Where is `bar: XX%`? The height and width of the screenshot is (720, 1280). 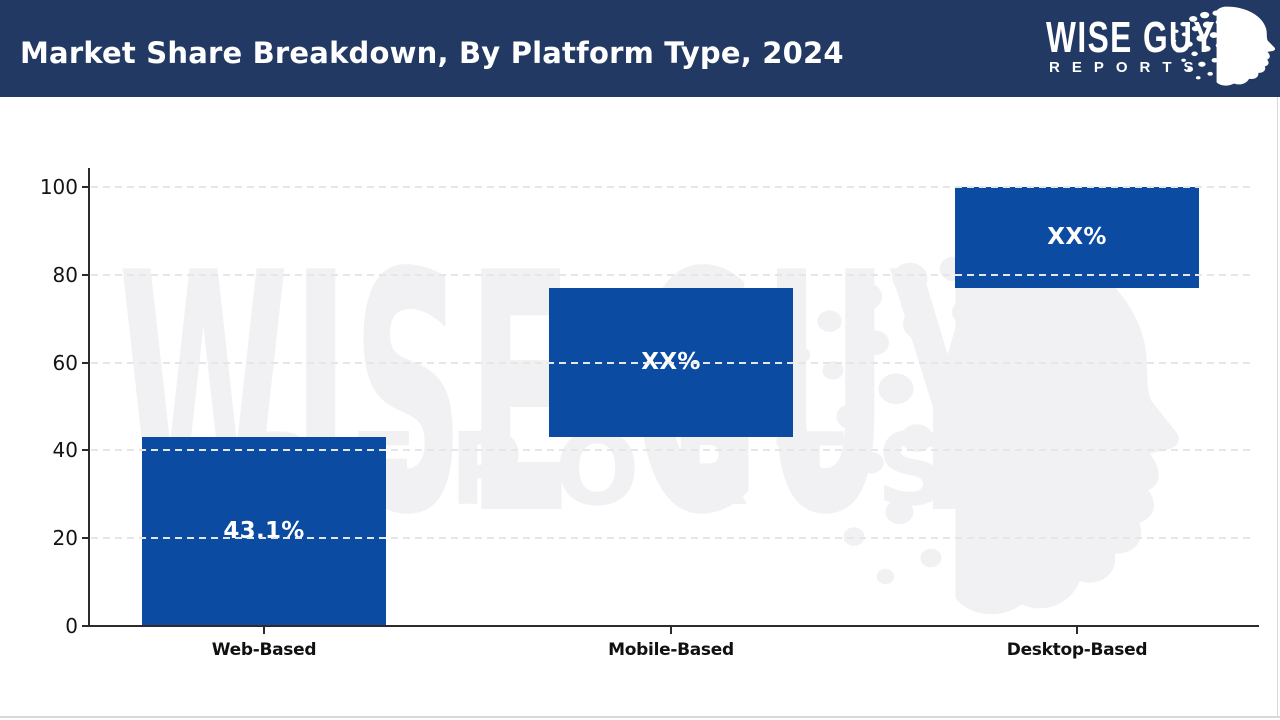
bar: XX% is located at coordinates (1077, 237).